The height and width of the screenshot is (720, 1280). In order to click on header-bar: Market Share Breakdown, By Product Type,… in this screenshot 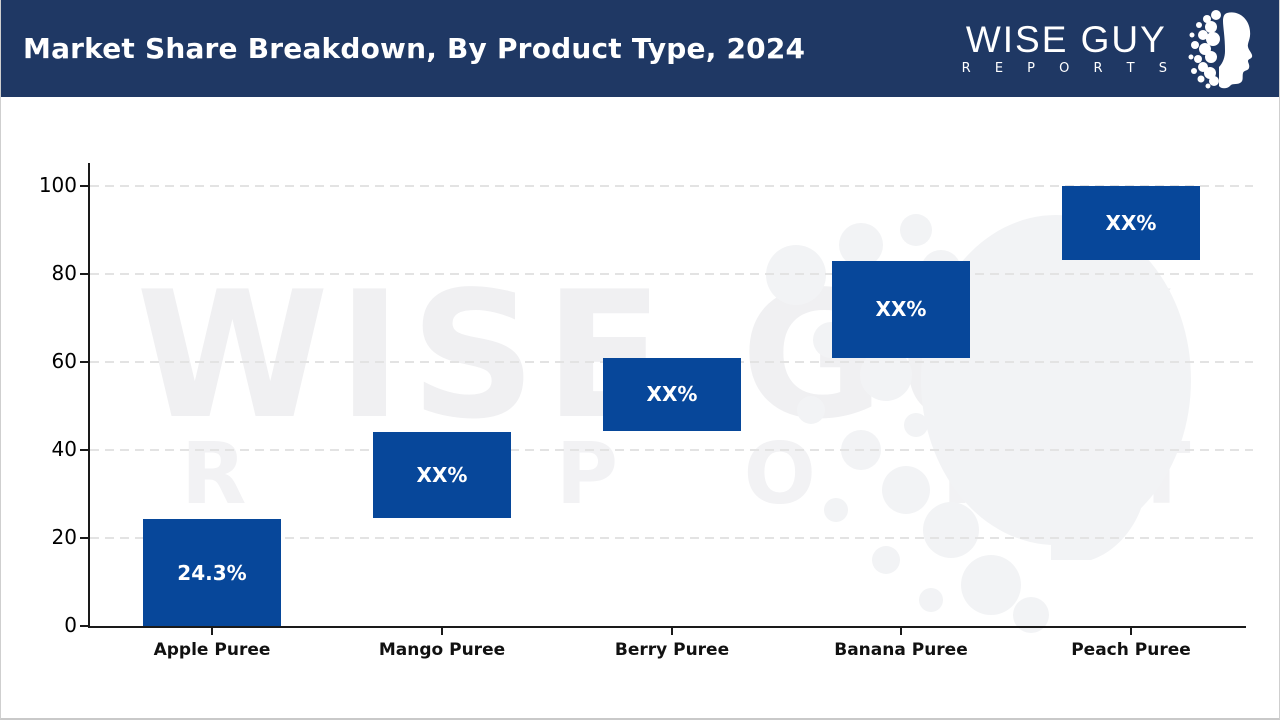, I will do `click(640, 48)`.